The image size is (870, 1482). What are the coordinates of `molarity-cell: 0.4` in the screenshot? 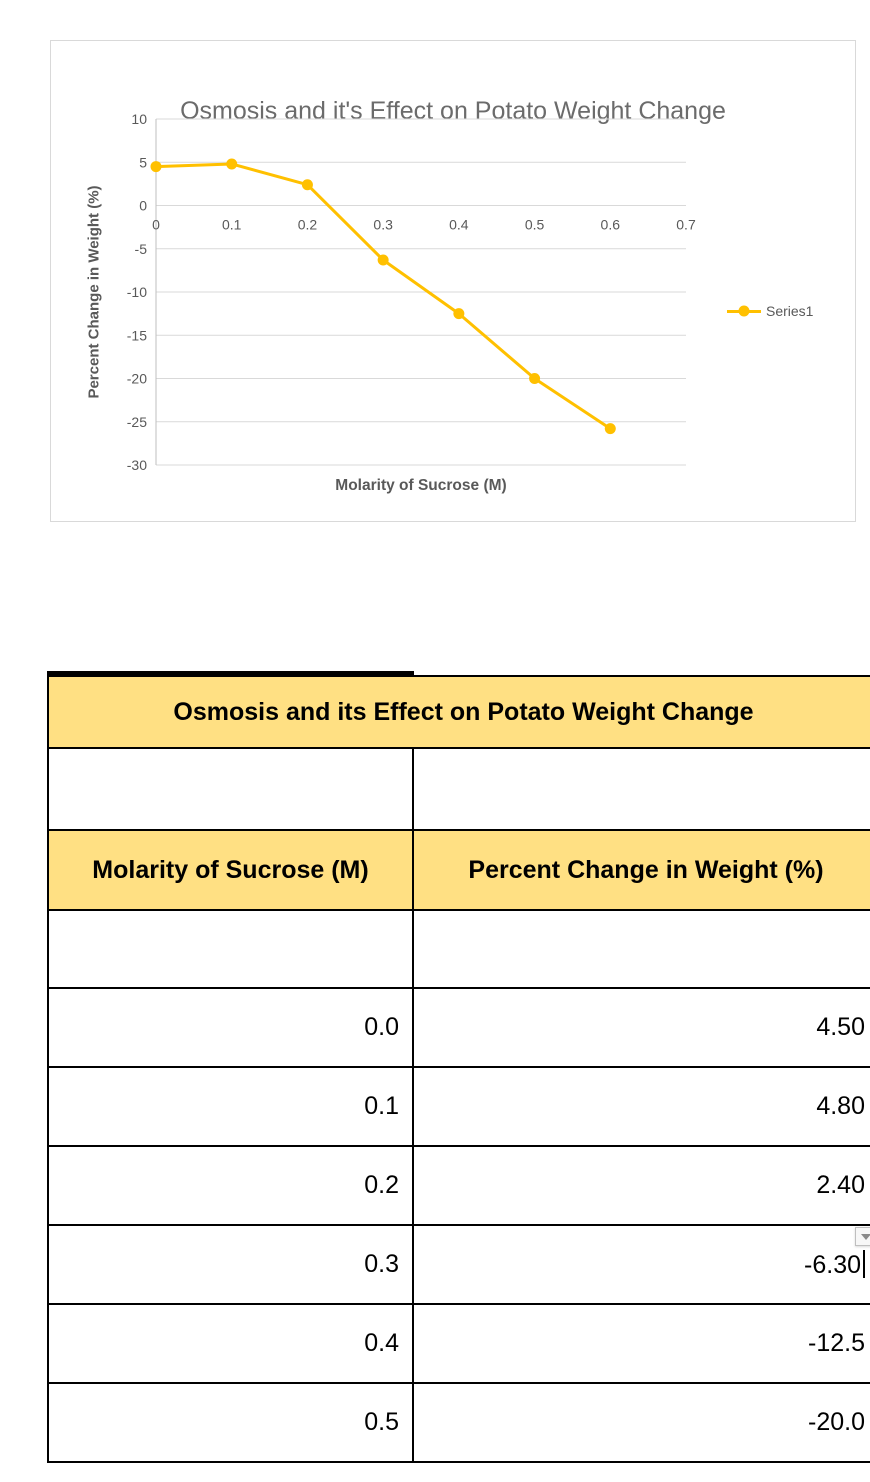 It's located at (230, 1343).